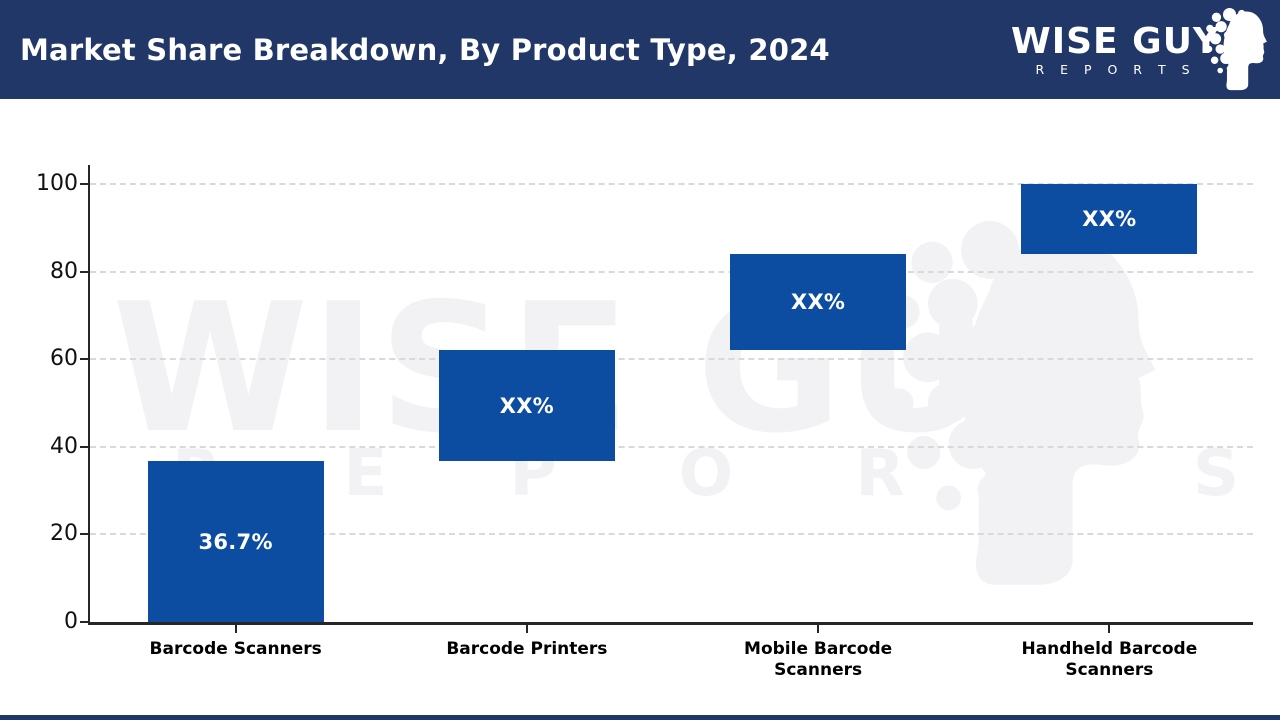 The image size is (1280, 720). Describe the element at coordinates (1109, 660) in the screenshot. I see `x-category-label: Handheld Barcode Scanners` at that location.